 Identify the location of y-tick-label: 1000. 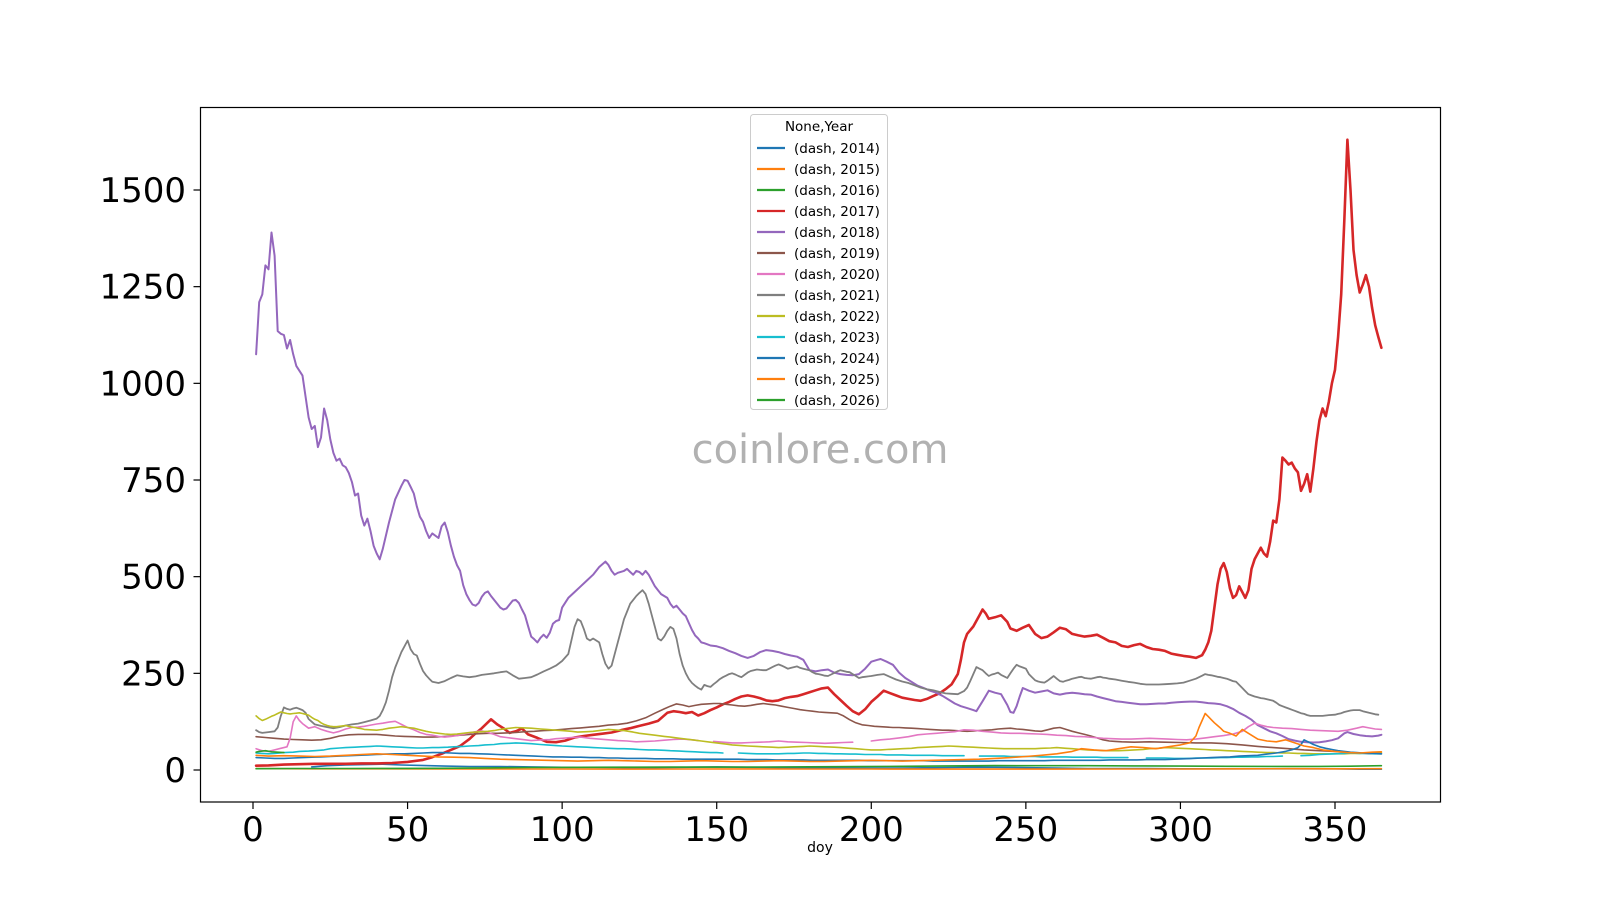
(142, 384).